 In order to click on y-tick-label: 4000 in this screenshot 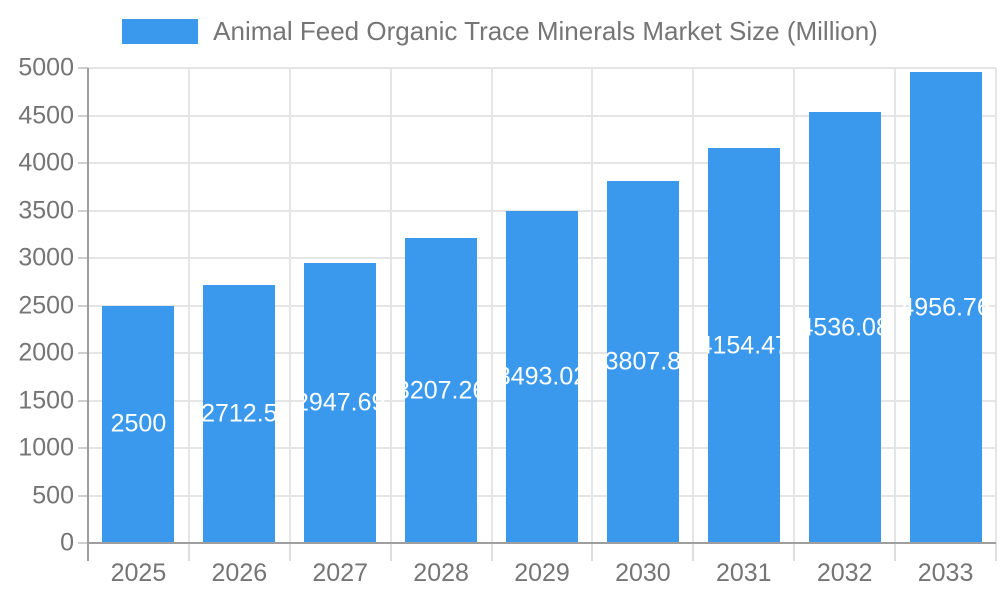, I will do `click(46, 162)`.